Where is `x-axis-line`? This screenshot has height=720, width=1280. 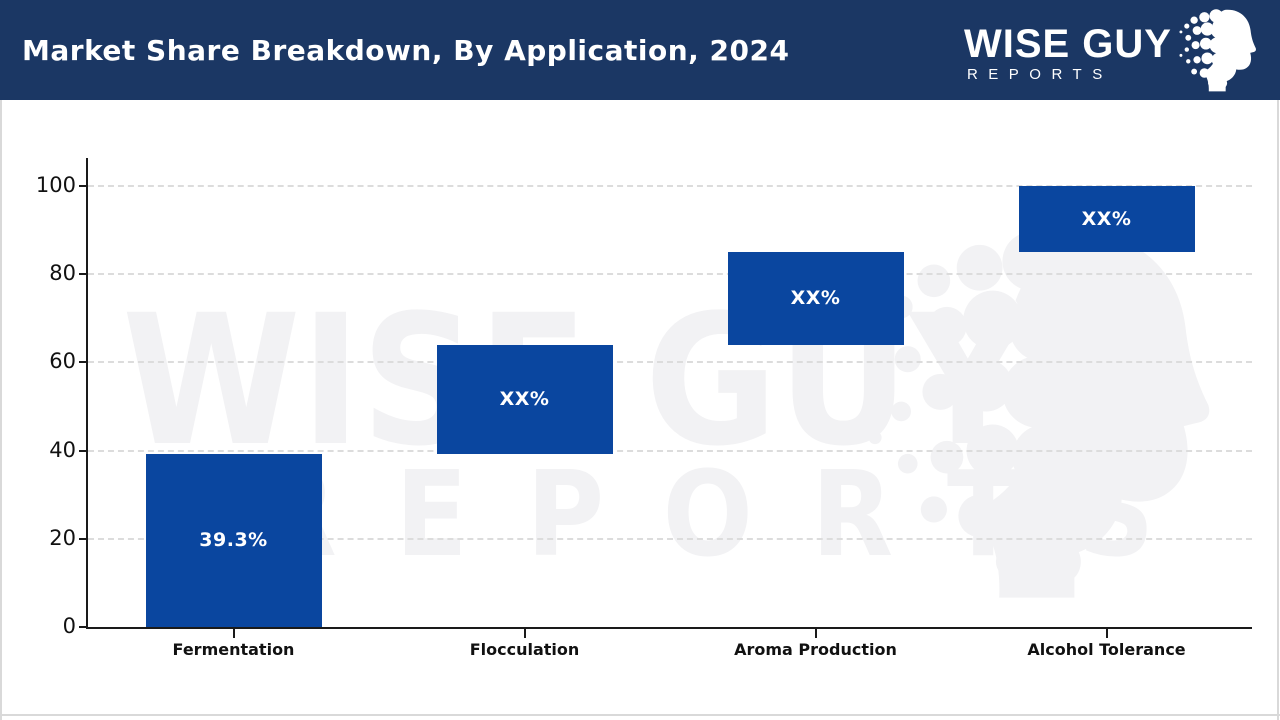 x-axis-line is located at coordinates (669, 628).